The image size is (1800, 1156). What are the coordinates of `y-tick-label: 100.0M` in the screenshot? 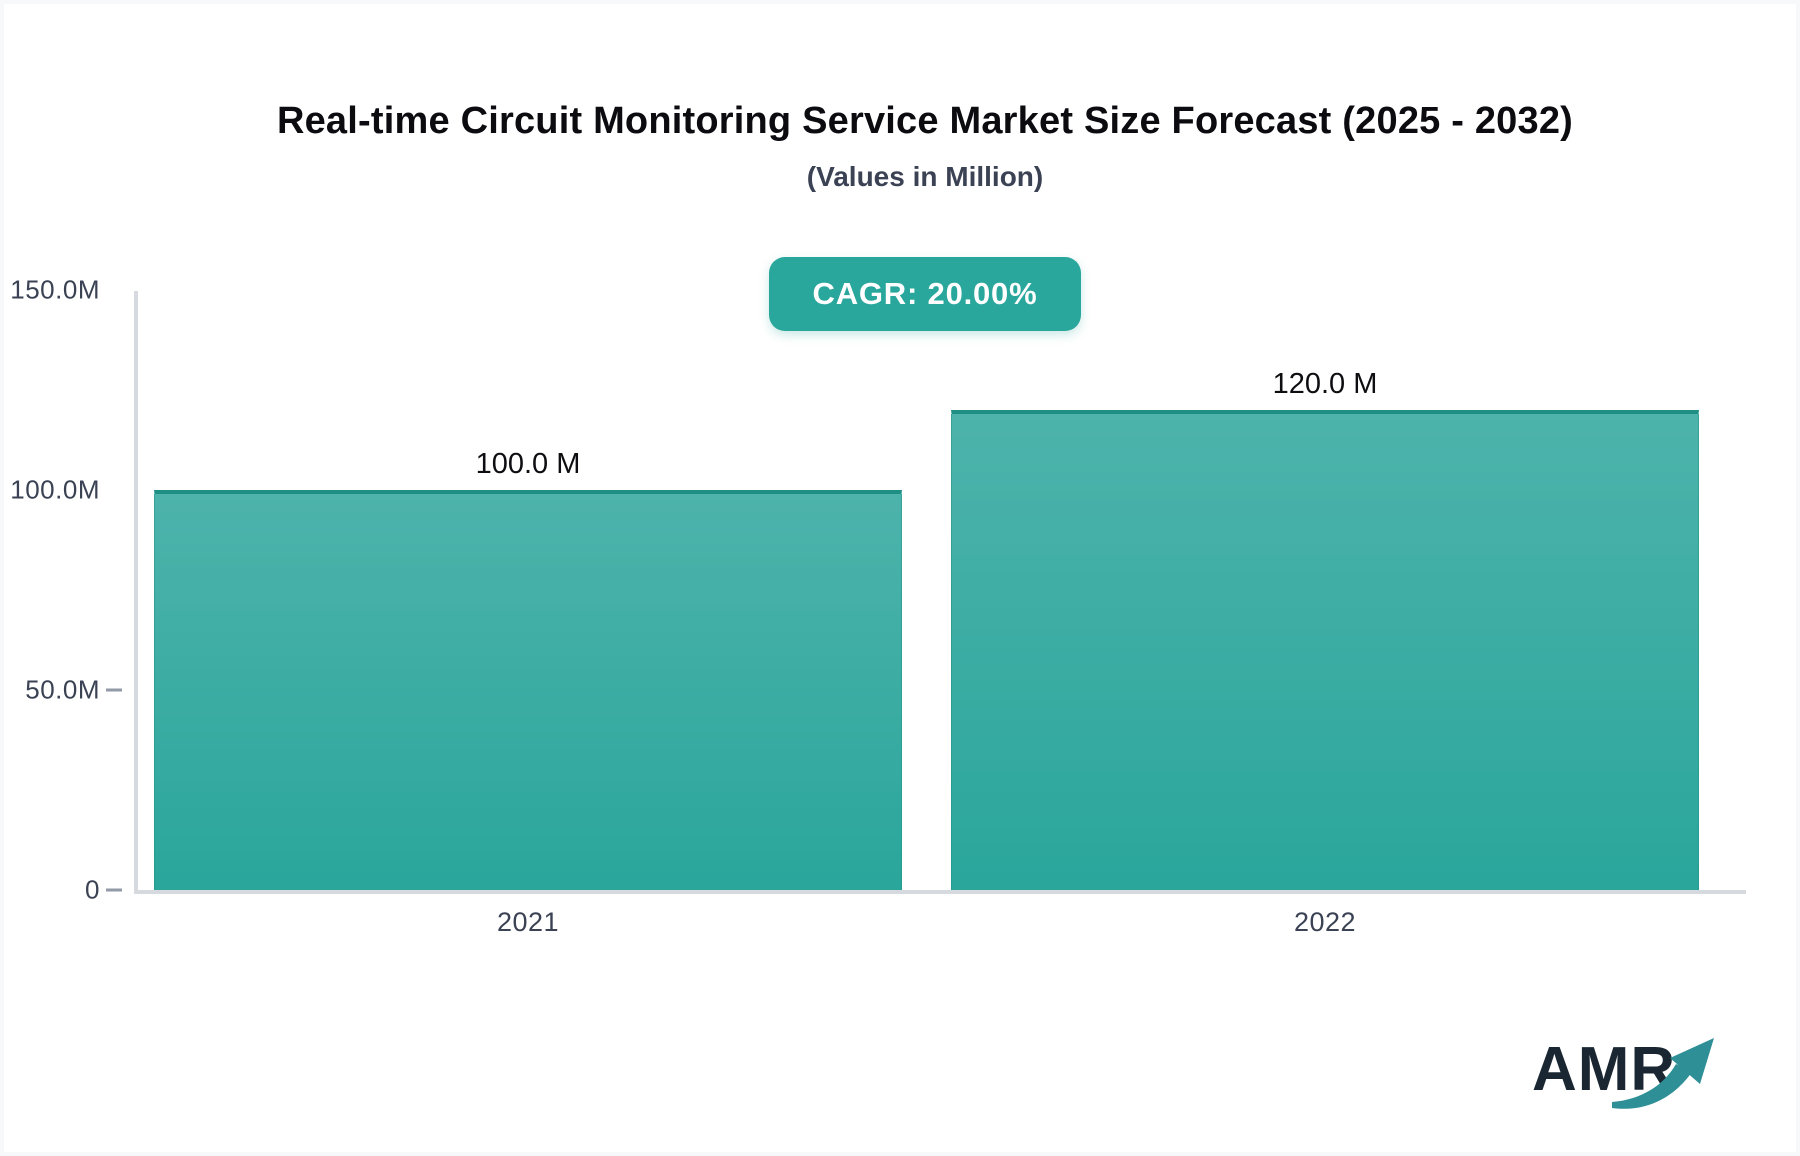 It's located at (55, 489).